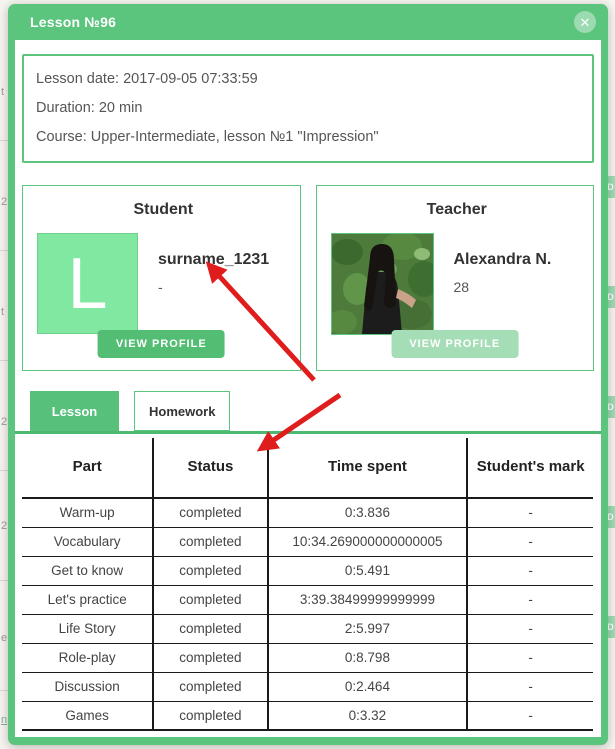 The height and width of the screenshot is (749, 615). I want to click on student-card: Student L surname_1231 - VIEW PROFILE, so click(161, 278).